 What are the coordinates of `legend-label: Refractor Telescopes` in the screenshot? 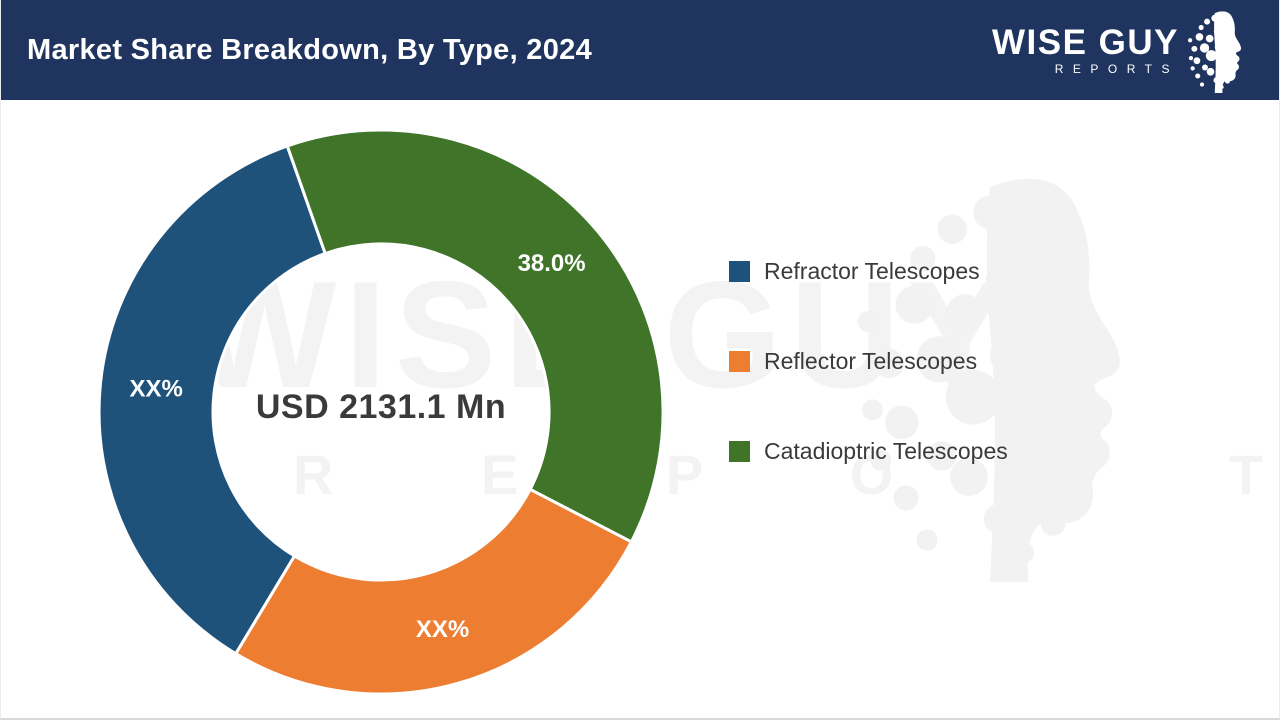 It's located at (872, 271).